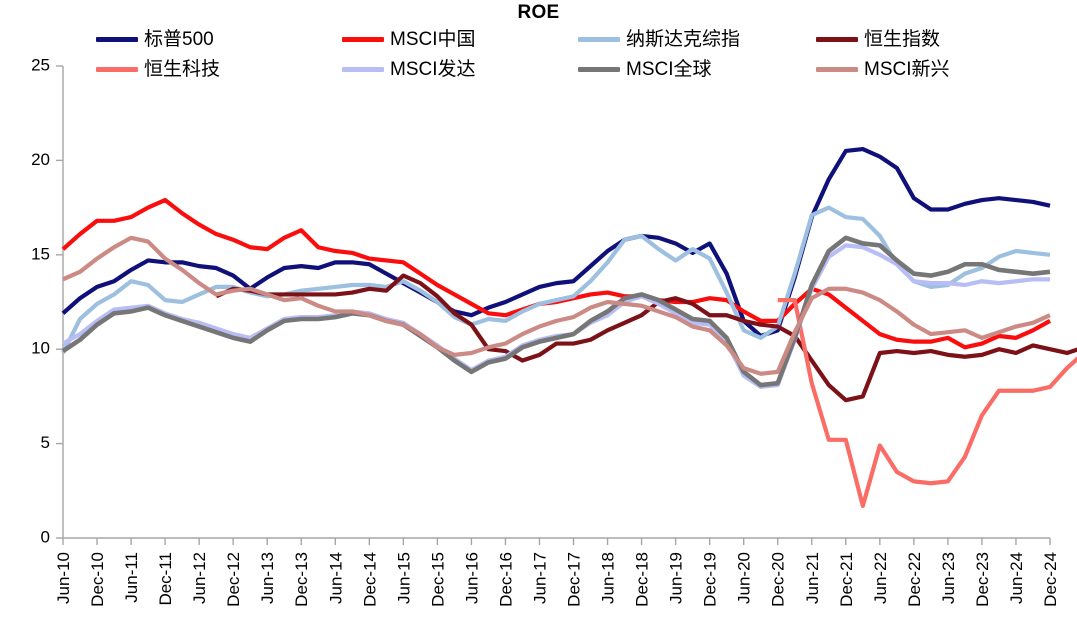 This screenshot has width=1077, height=637. Describe the element at coordinates (982, 579) in the screenshot. I see `x-tick-label: Dec-23` at that location.